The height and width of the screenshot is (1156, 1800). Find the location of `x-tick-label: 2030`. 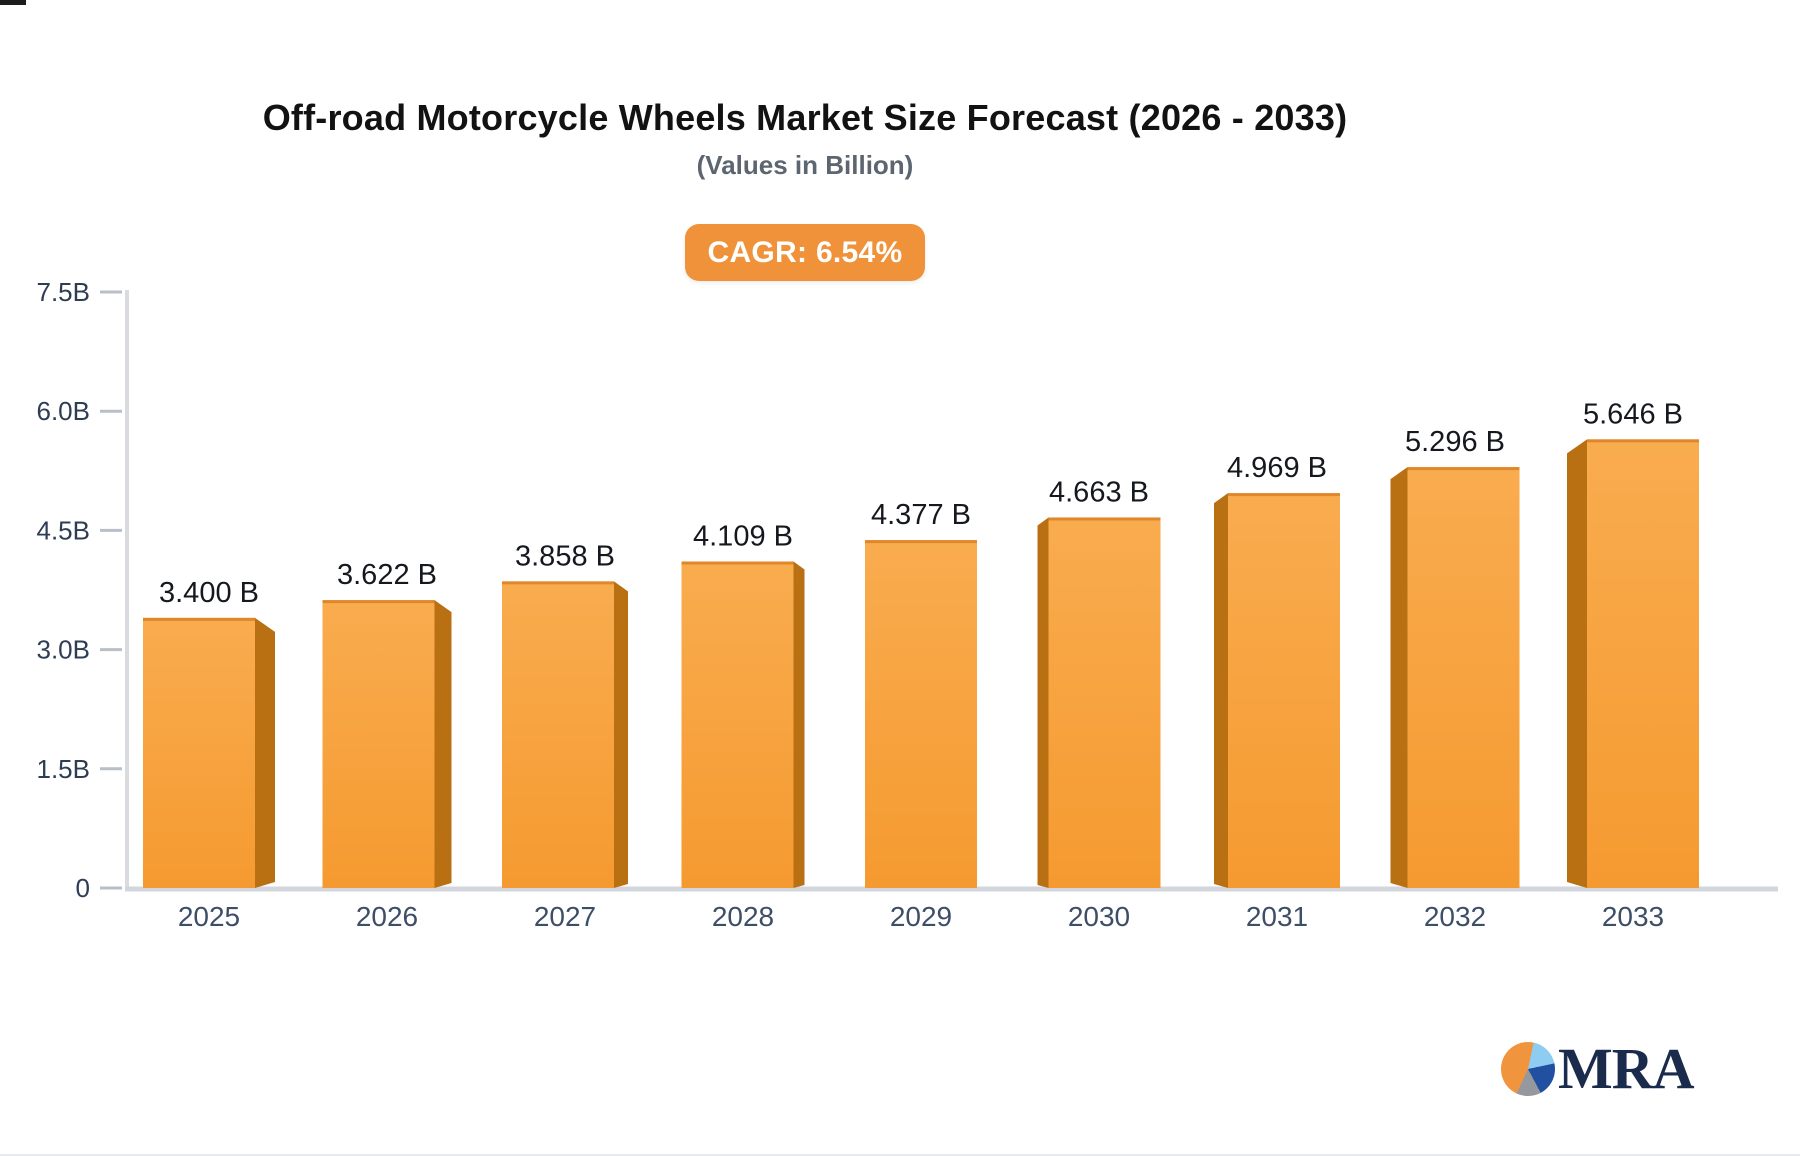

x-tick-label: 2030 is located at coordinates (1099, 916).